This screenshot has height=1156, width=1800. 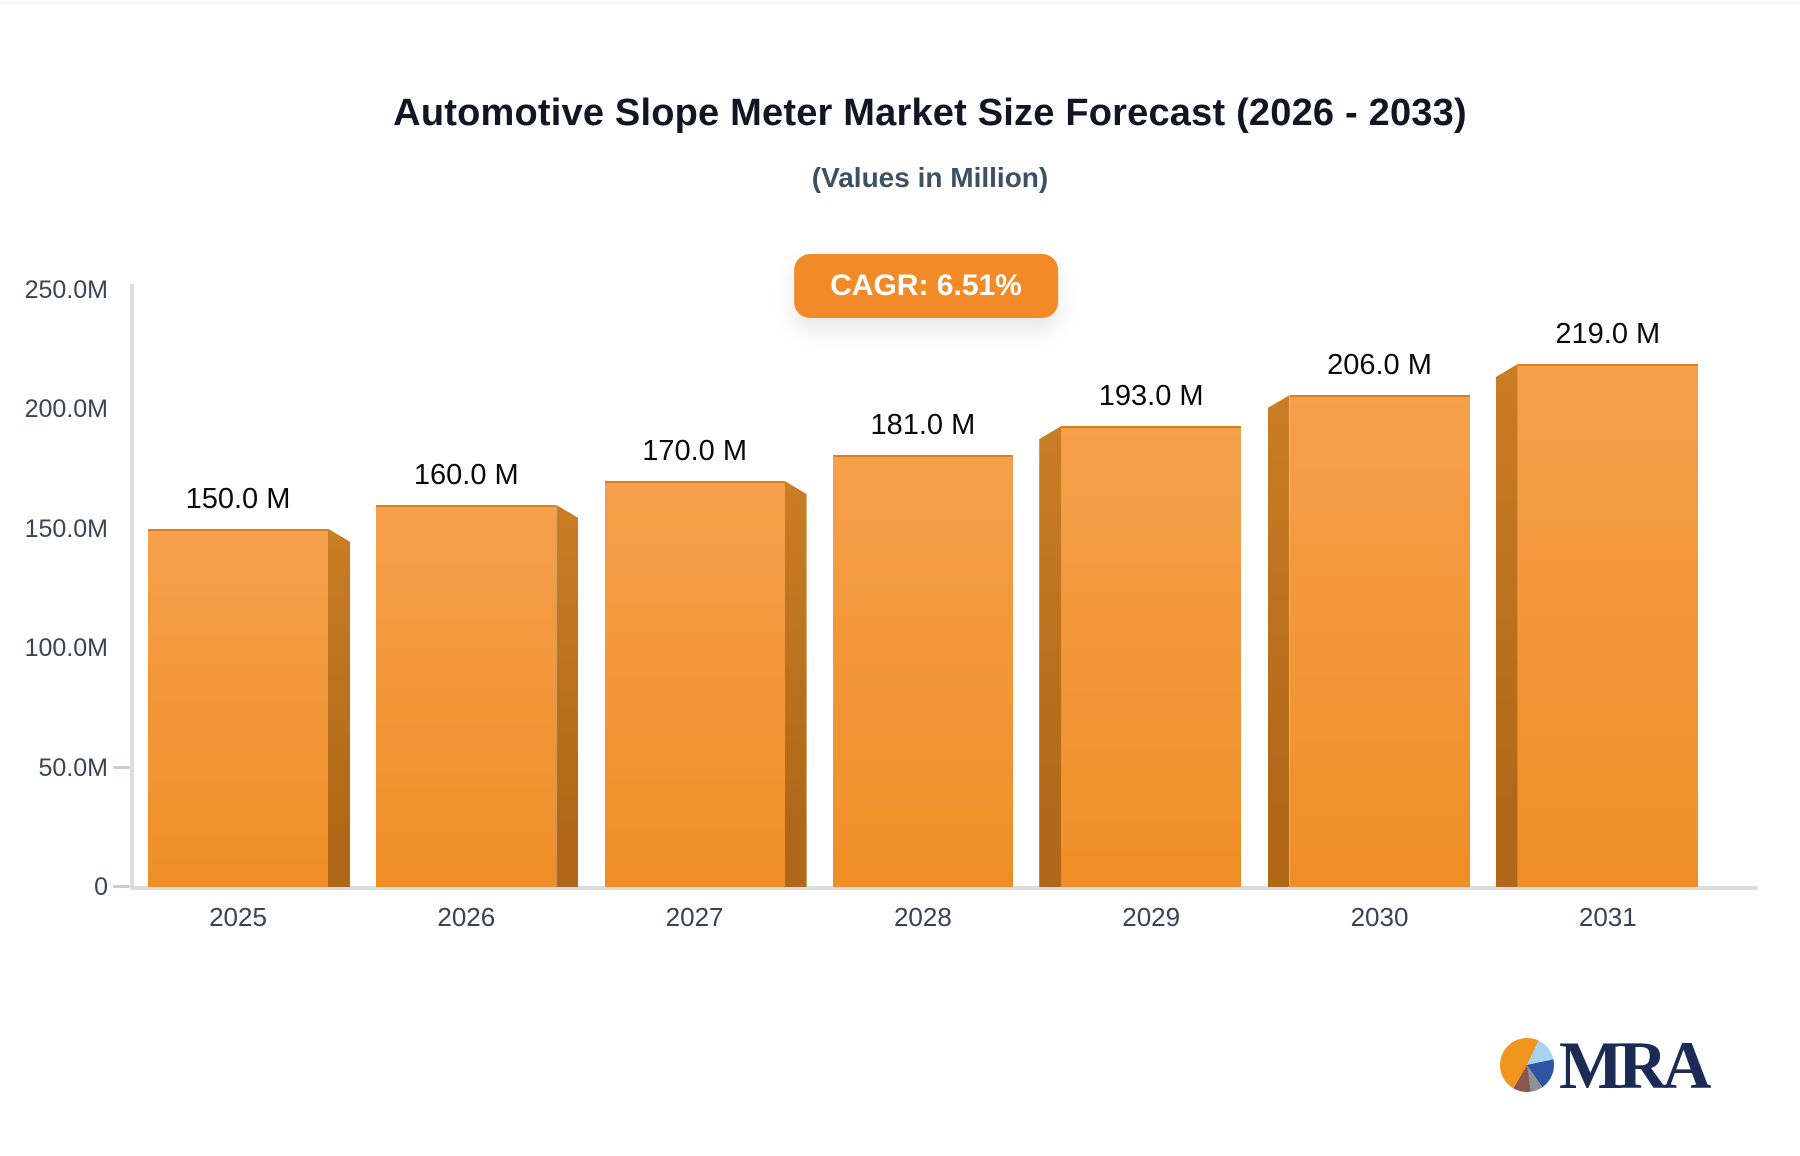 What do you see at coordinates (66, 648) in the screenshot?
I see `y-axis-label: 100.0M` at bounding box center [66, 648].